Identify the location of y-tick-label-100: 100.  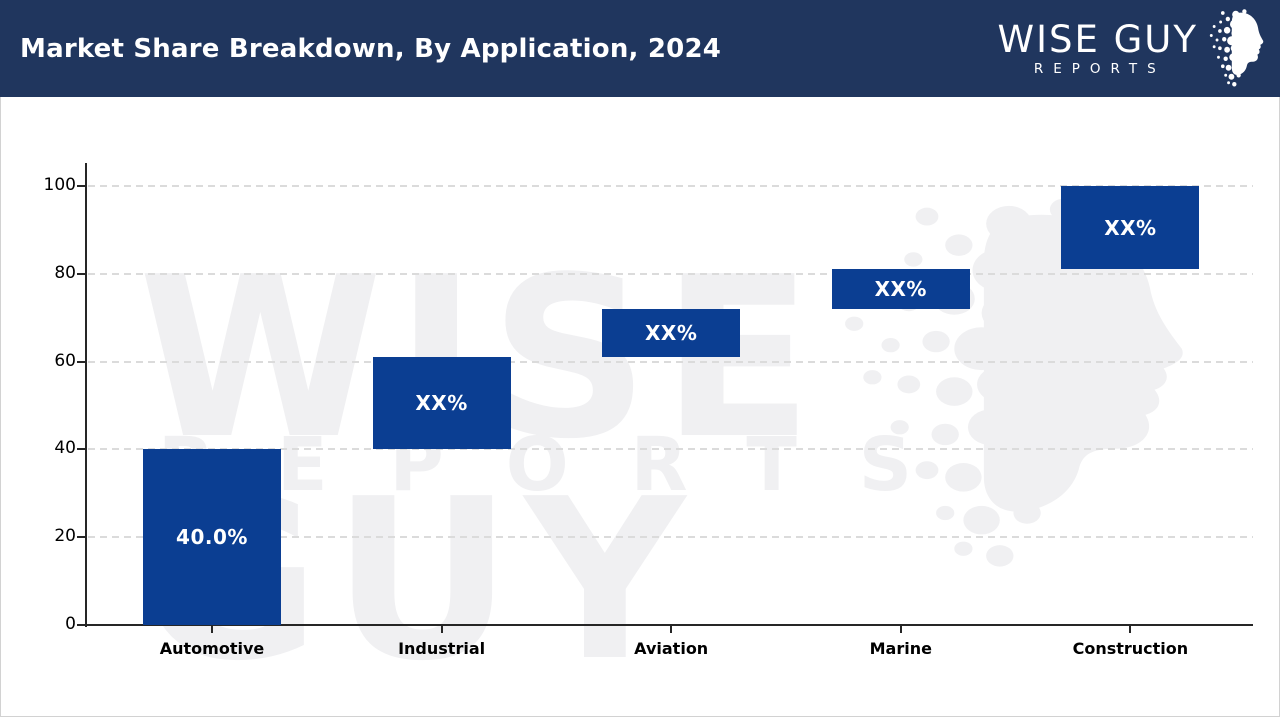
(59, 185).